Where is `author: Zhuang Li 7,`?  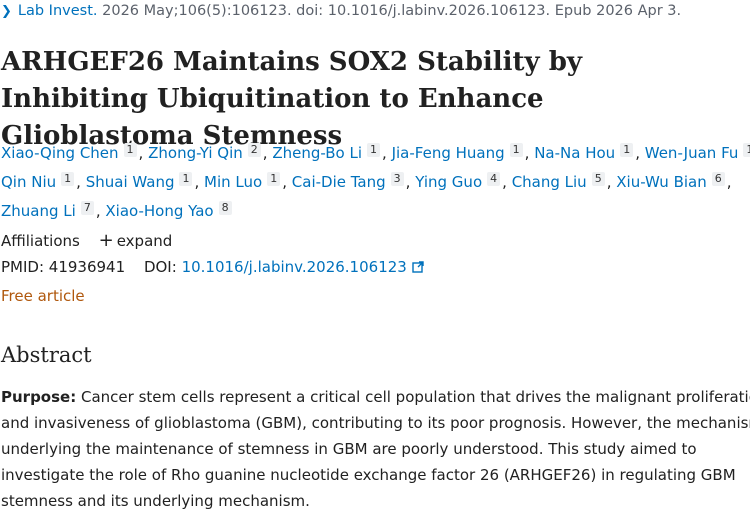
author: Zhuang Li 7, is located at coordinates (51, 210).